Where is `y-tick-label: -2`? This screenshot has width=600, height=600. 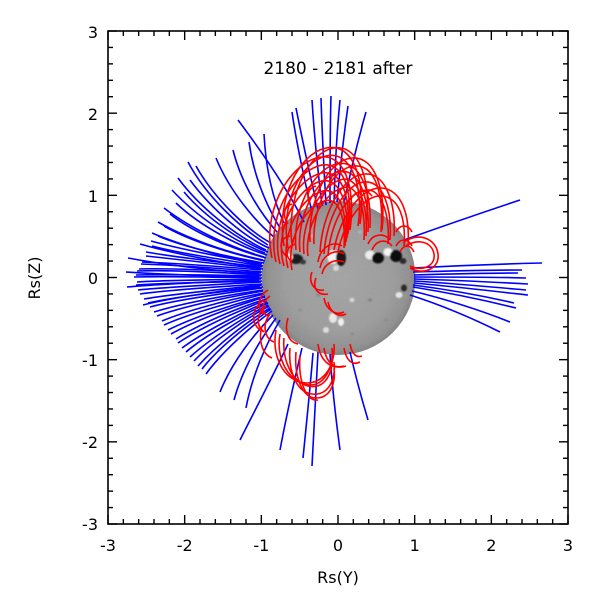 y-tick-label: -2 is located at coordinates (90, 442).